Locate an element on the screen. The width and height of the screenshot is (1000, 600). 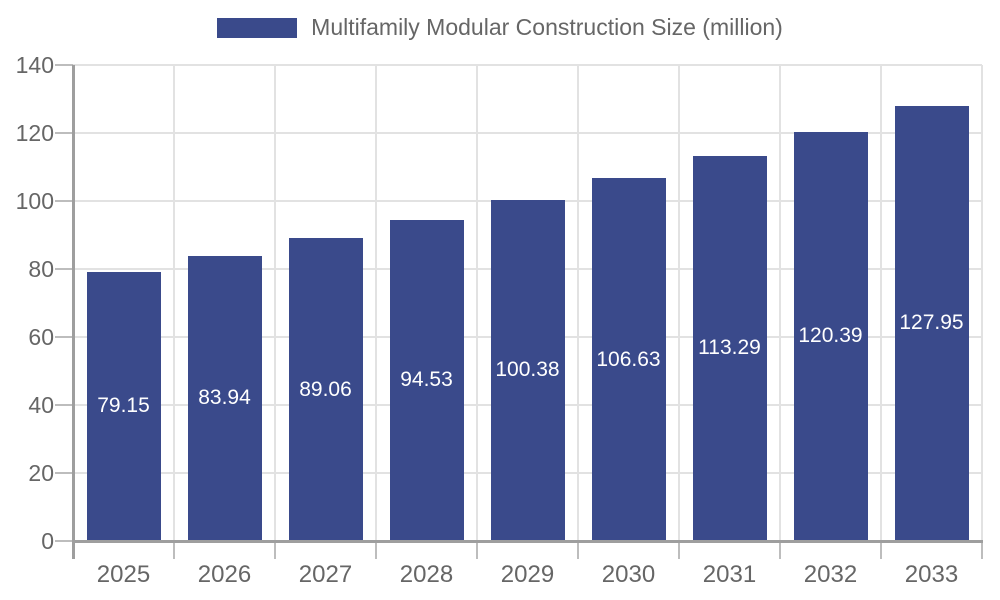
bar-value-label: 127.95 is located at coordinates (931, 323).